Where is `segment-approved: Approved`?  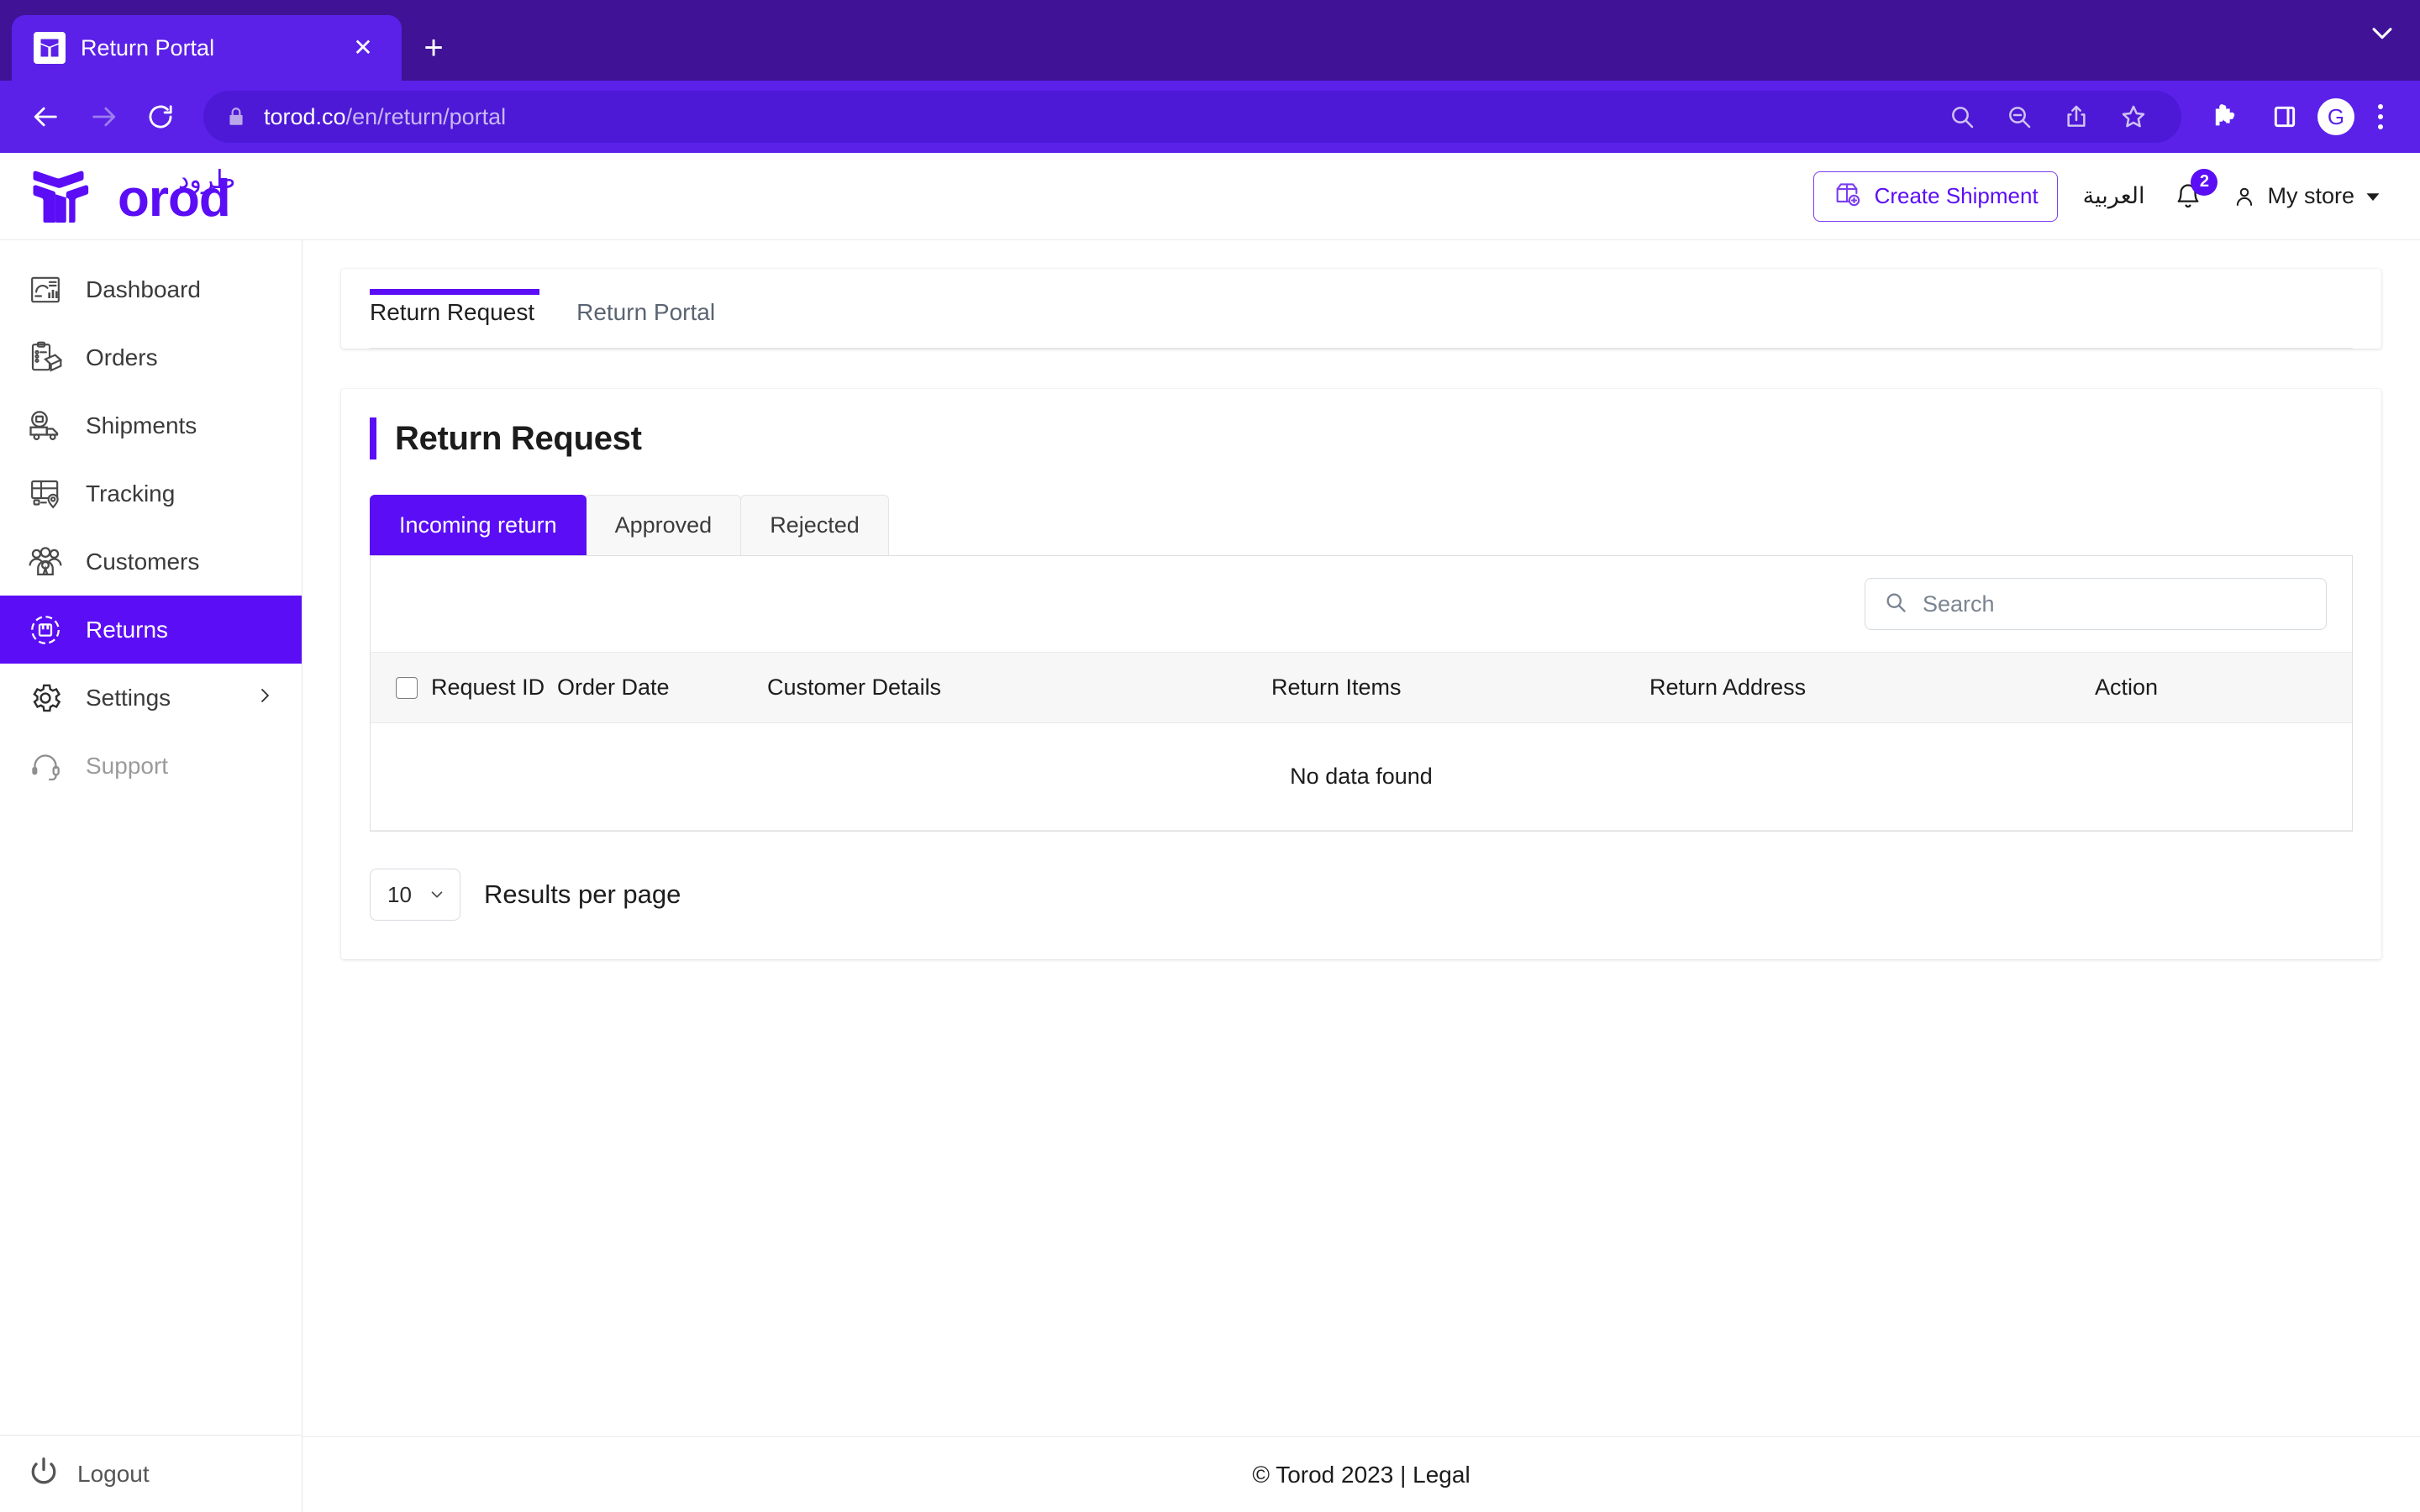
segment-approved: Approved is located at coordinates (663, 525).